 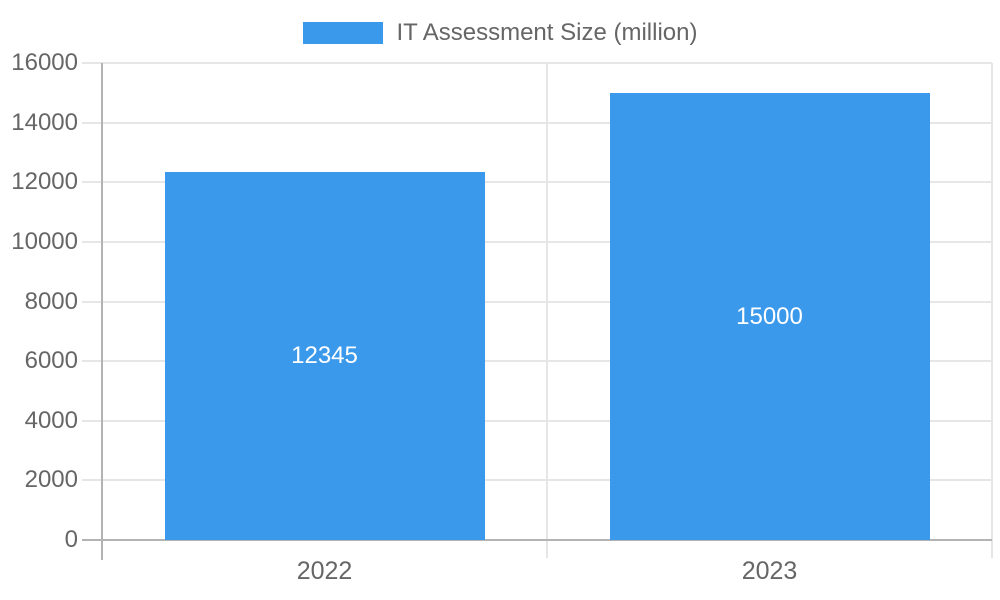 What do you see at coordinates (44, 122) in the screenshot?
I see `y-axis-tick-label: 14000` at bounding box center [44, 122].